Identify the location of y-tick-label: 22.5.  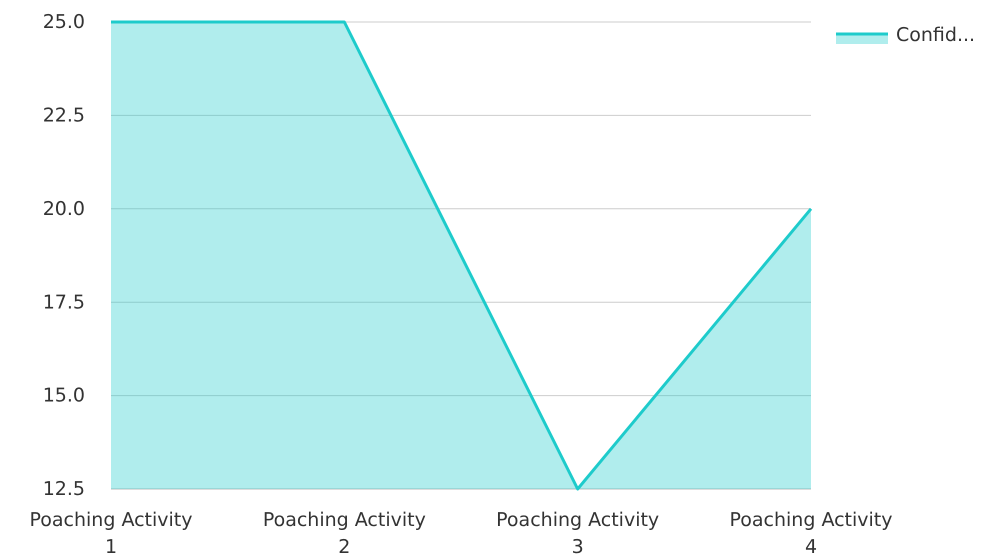
(63, 115).